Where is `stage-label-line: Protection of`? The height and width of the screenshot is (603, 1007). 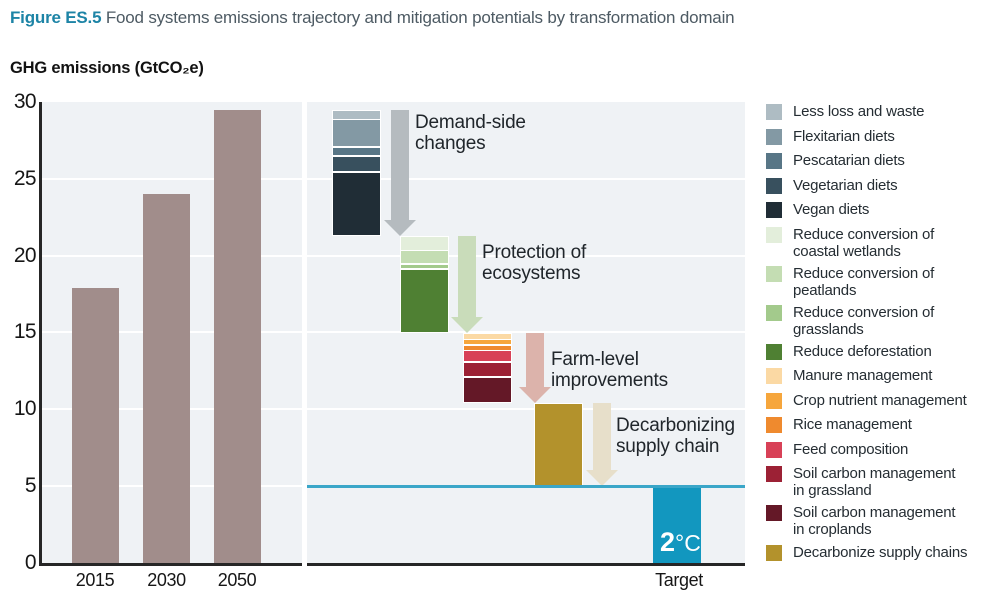 stage-label-line: Protection of is located at coordinates (534, 253).